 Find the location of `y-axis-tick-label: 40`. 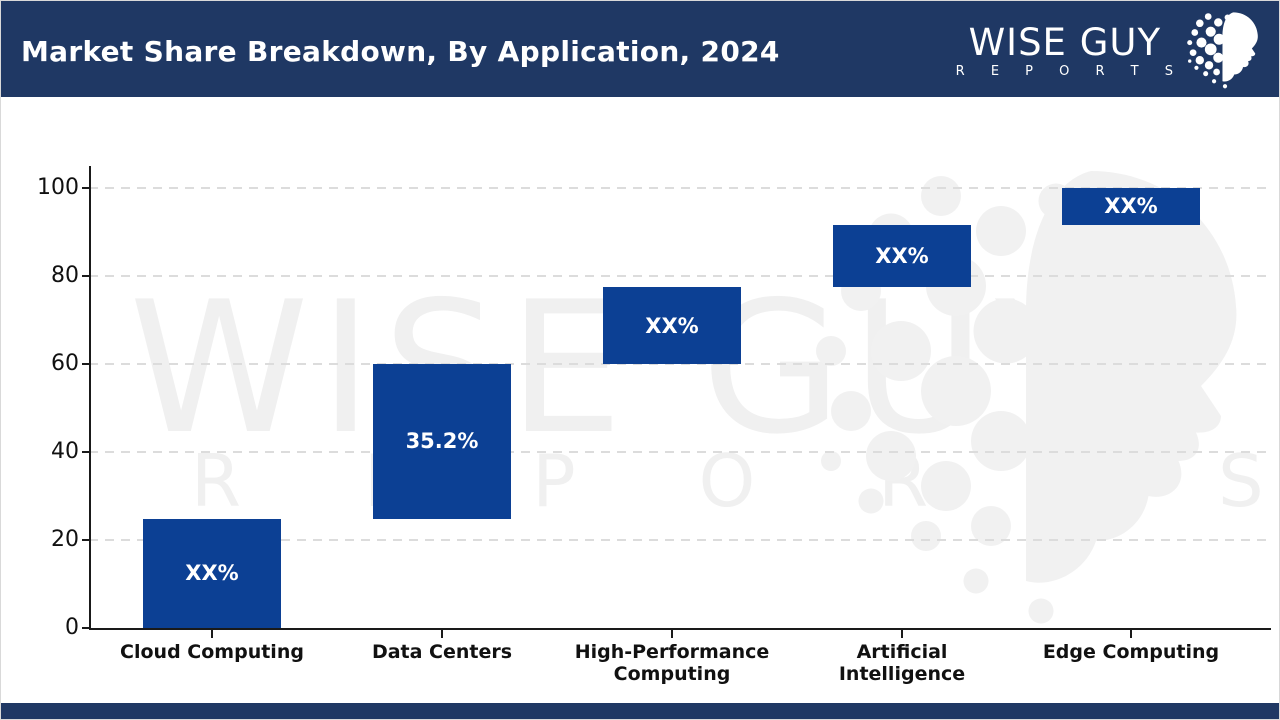

y-axis-tick-label: 40 is located at coordinates (65, 451).